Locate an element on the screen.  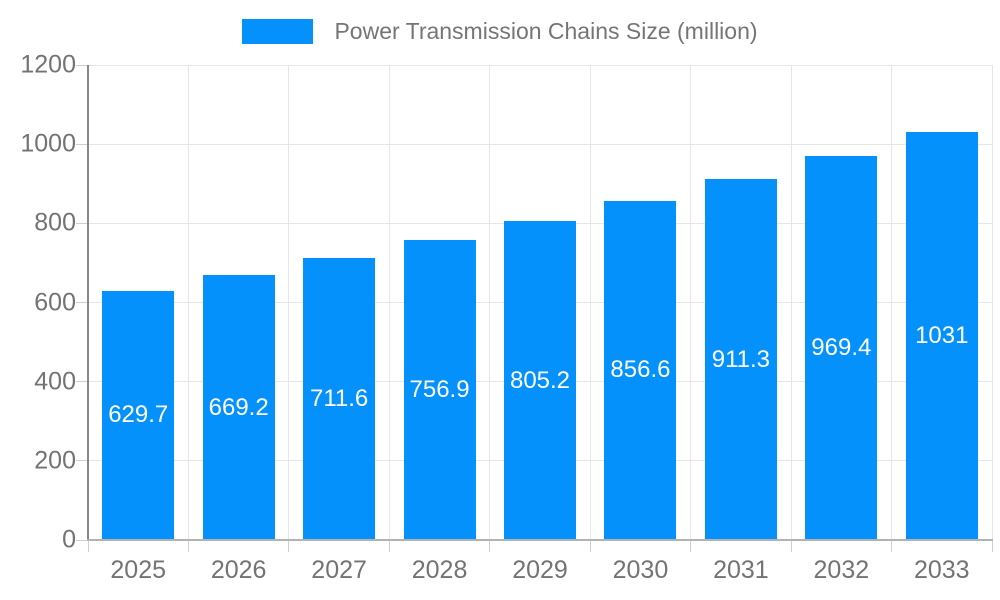
bar-value-label: 669.2 is located at coordinates (238, 407).